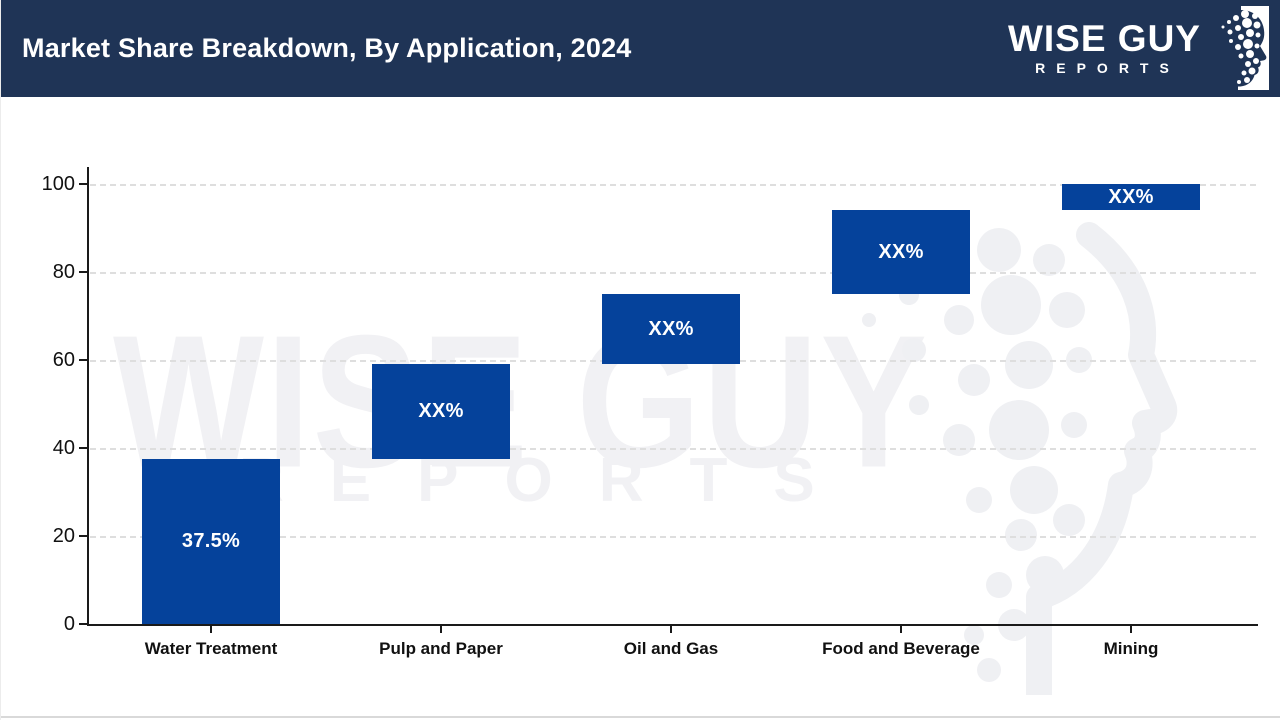  I want to click on x-axis-category-label: Water Treatment, so click(211, 648).